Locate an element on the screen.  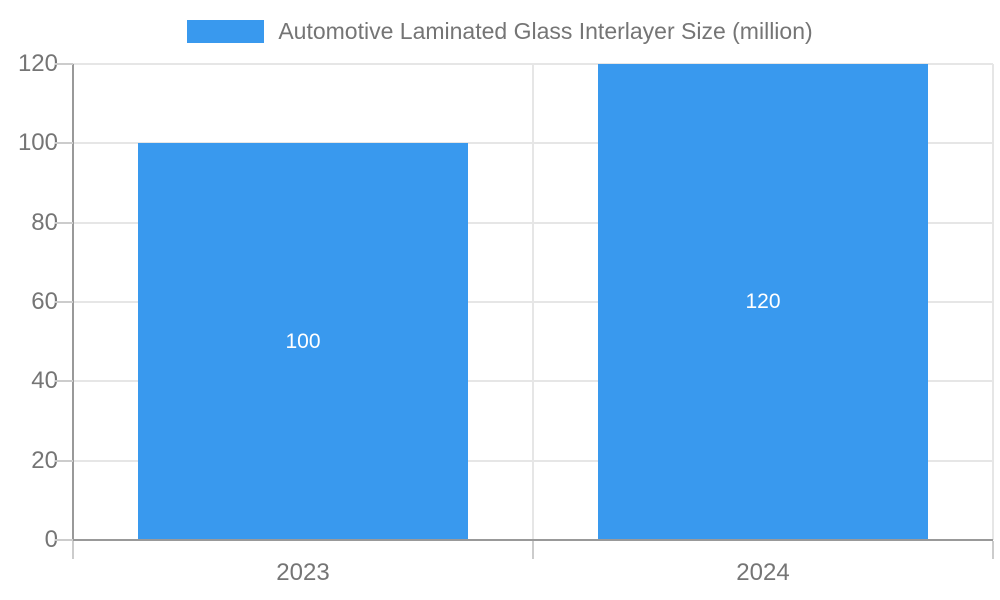
bar-value-label: 120 is located at coordinates (763, 301).